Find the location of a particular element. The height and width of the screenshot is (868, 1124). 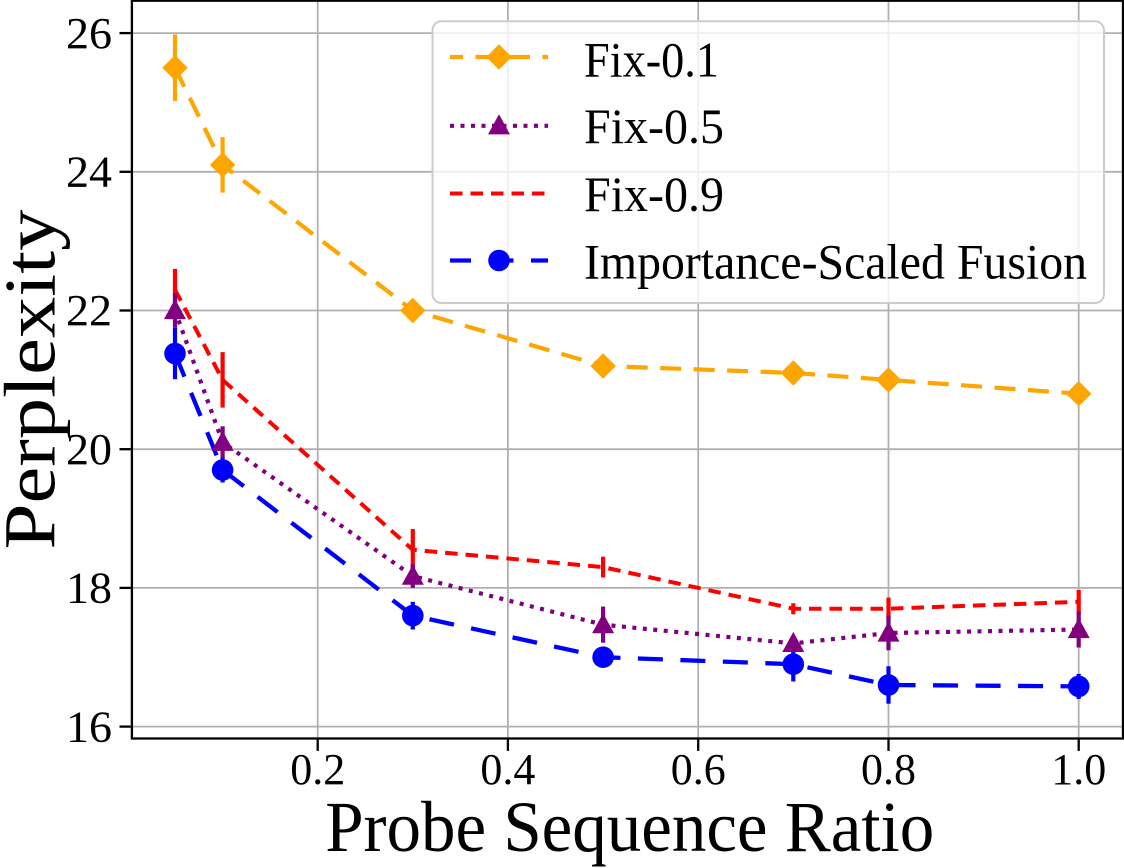

svg-text: 0.8 is located at coordinates (888, 769).